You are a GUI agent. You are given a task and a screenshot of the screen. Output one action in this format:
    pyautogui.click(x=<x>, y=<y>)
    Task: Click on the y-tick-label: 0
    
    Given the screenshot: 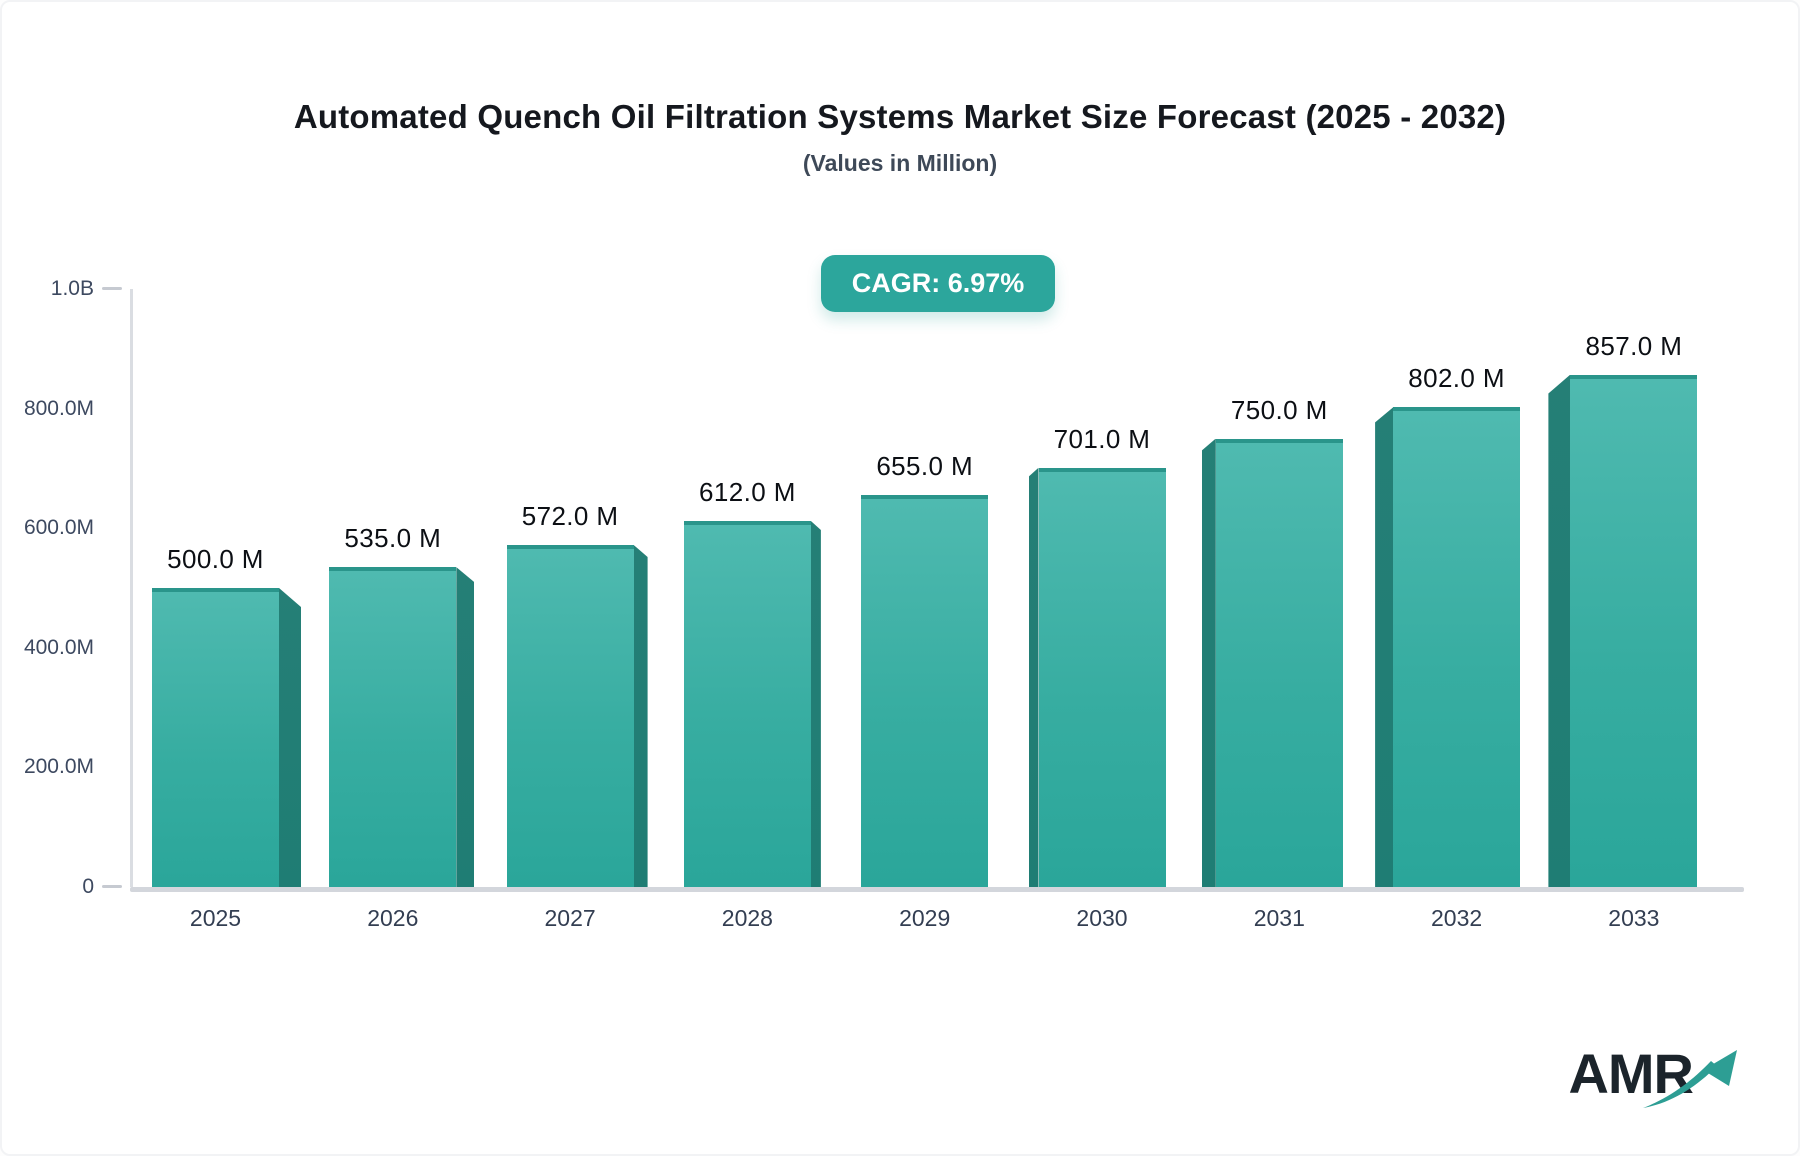 What is the action you would take?
    pyautogui.click(x=88, y=886)
    